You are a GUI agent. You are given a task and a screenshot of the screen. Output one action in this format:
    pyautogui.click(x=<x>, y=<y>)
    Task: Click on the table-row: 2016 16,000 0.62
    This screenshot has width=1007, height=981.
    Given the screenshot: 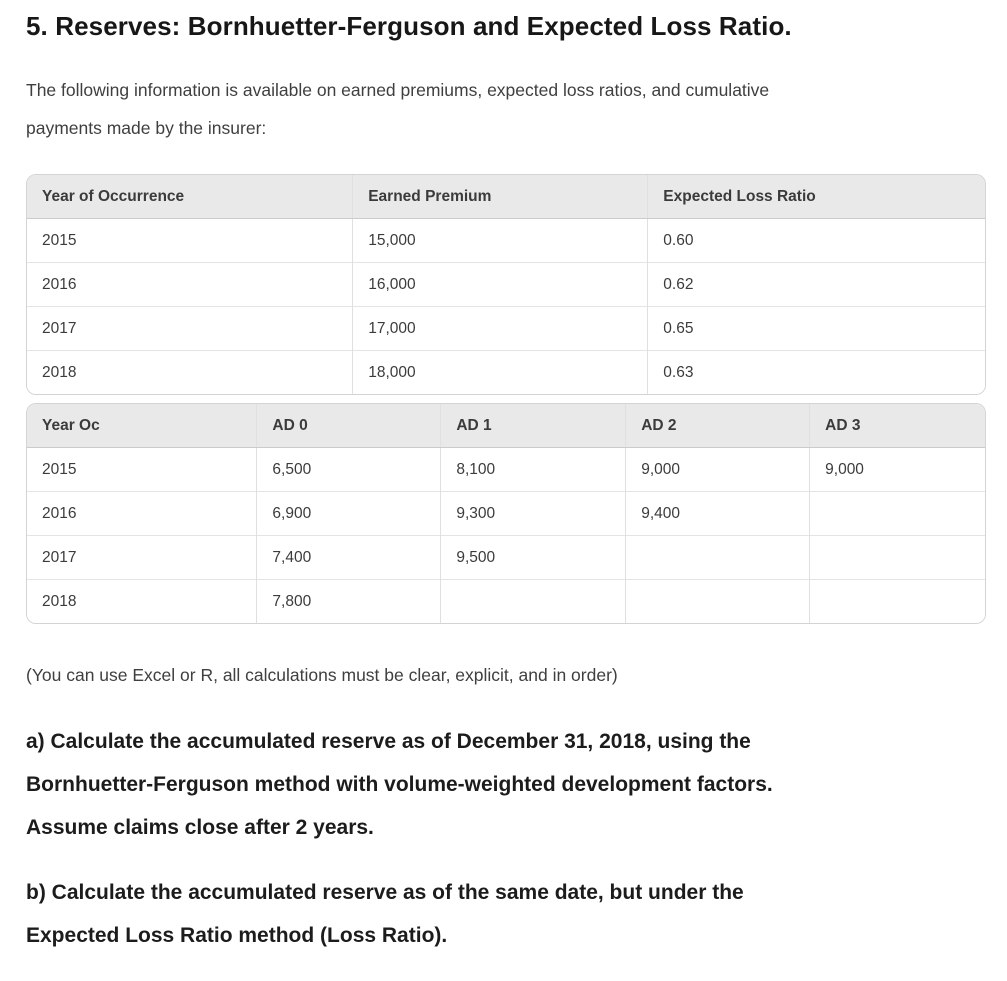 What is the action you would take?
    pyautogui.click(x=506, y=284)
    